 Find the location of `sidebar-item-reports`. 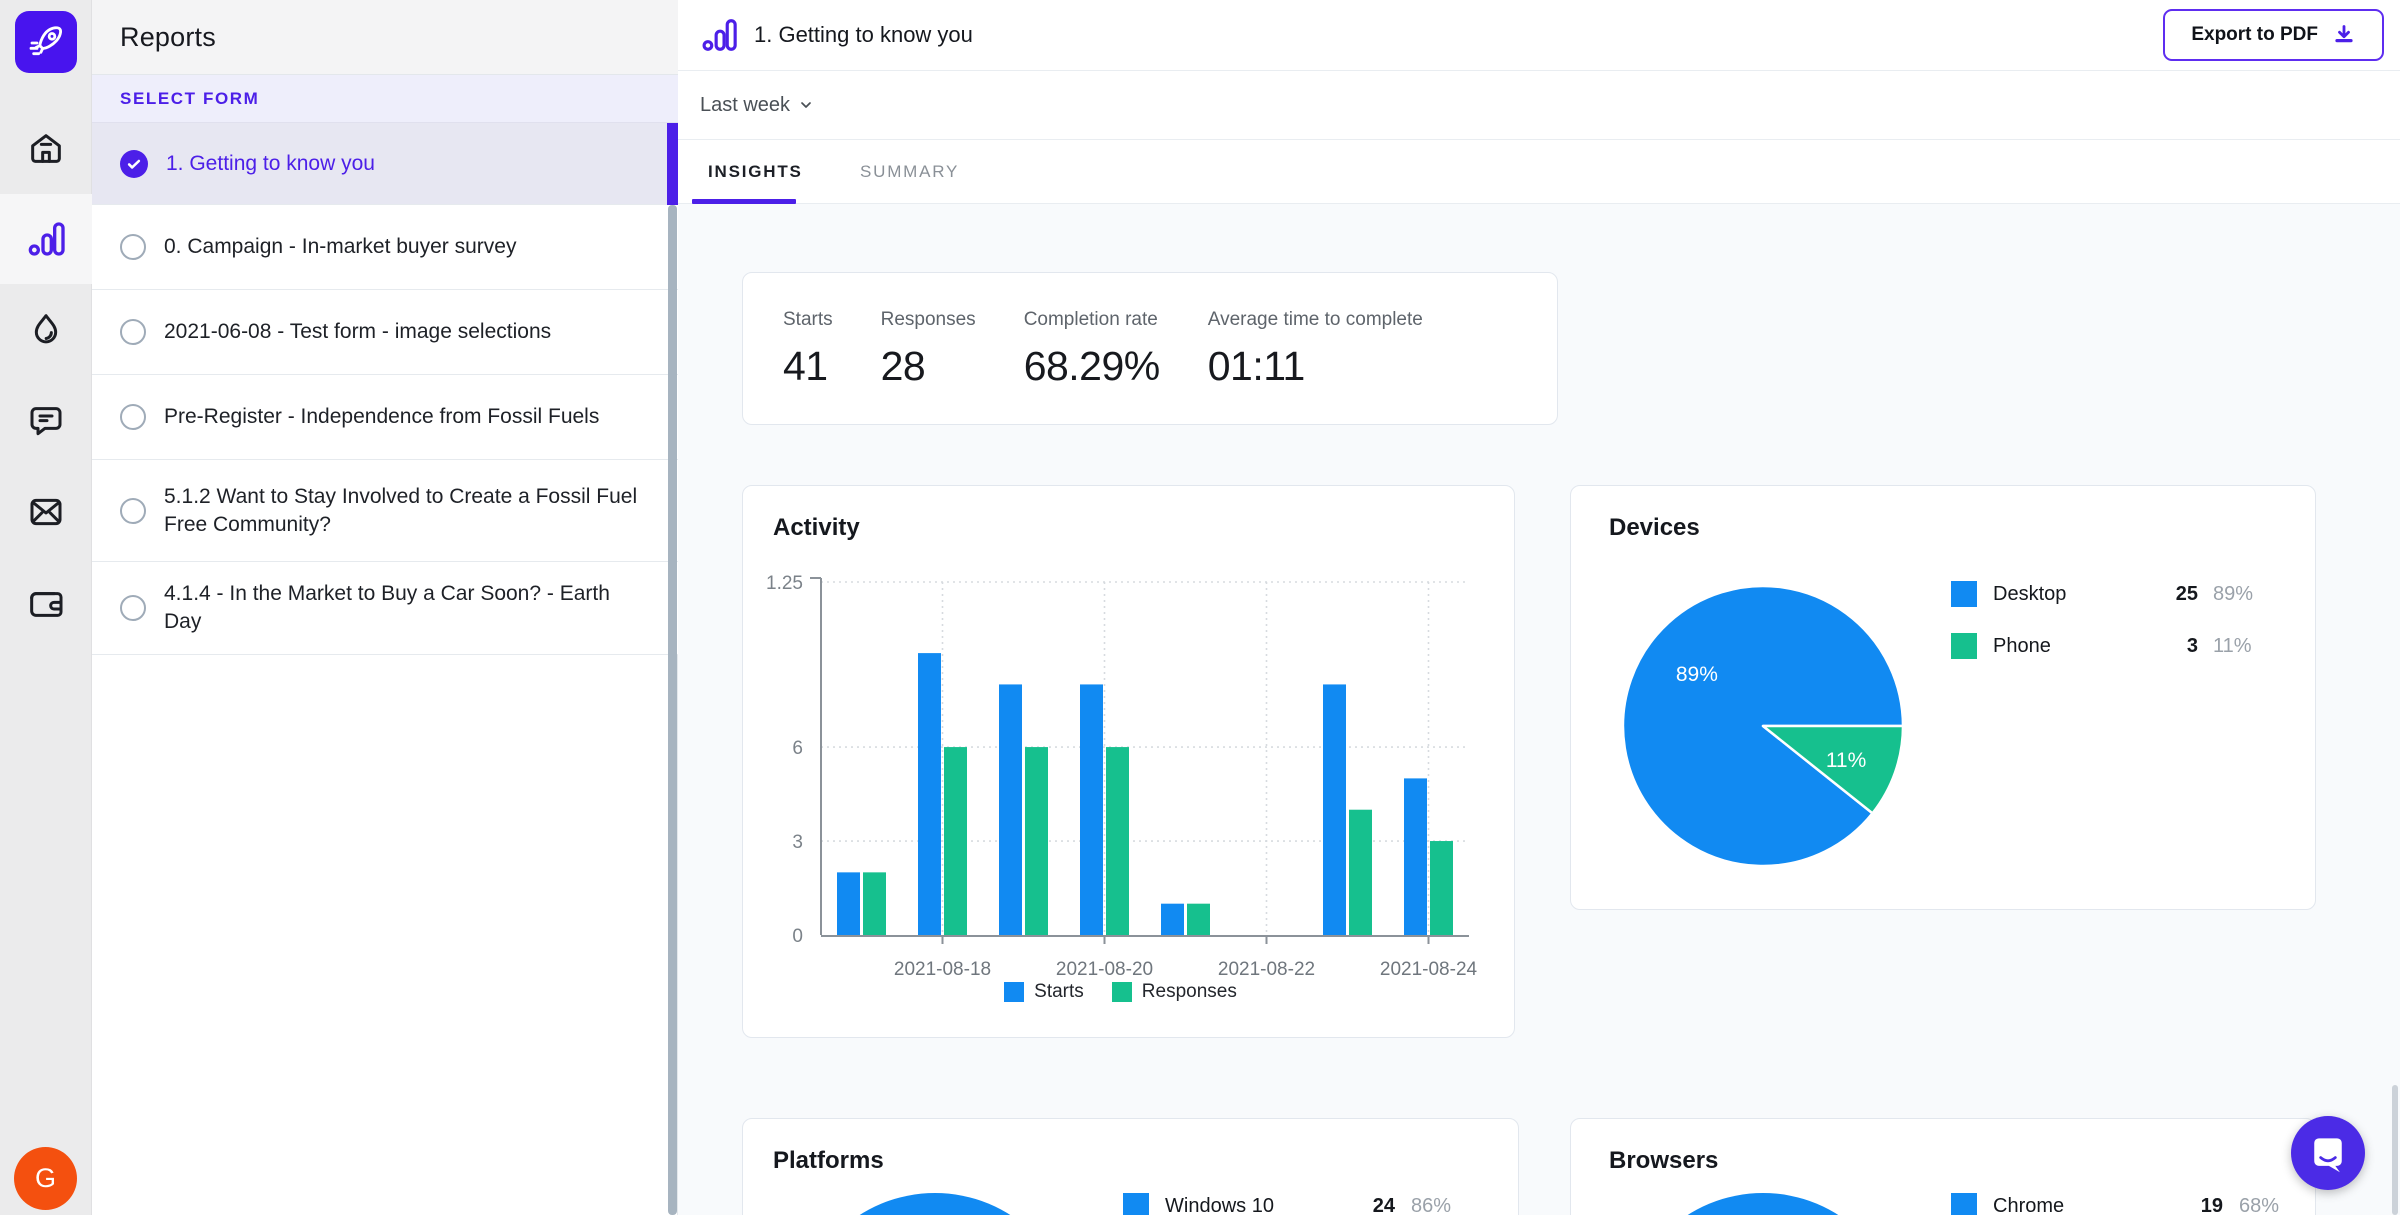

sidebar-item-reports is located at coordinates (46, 239).